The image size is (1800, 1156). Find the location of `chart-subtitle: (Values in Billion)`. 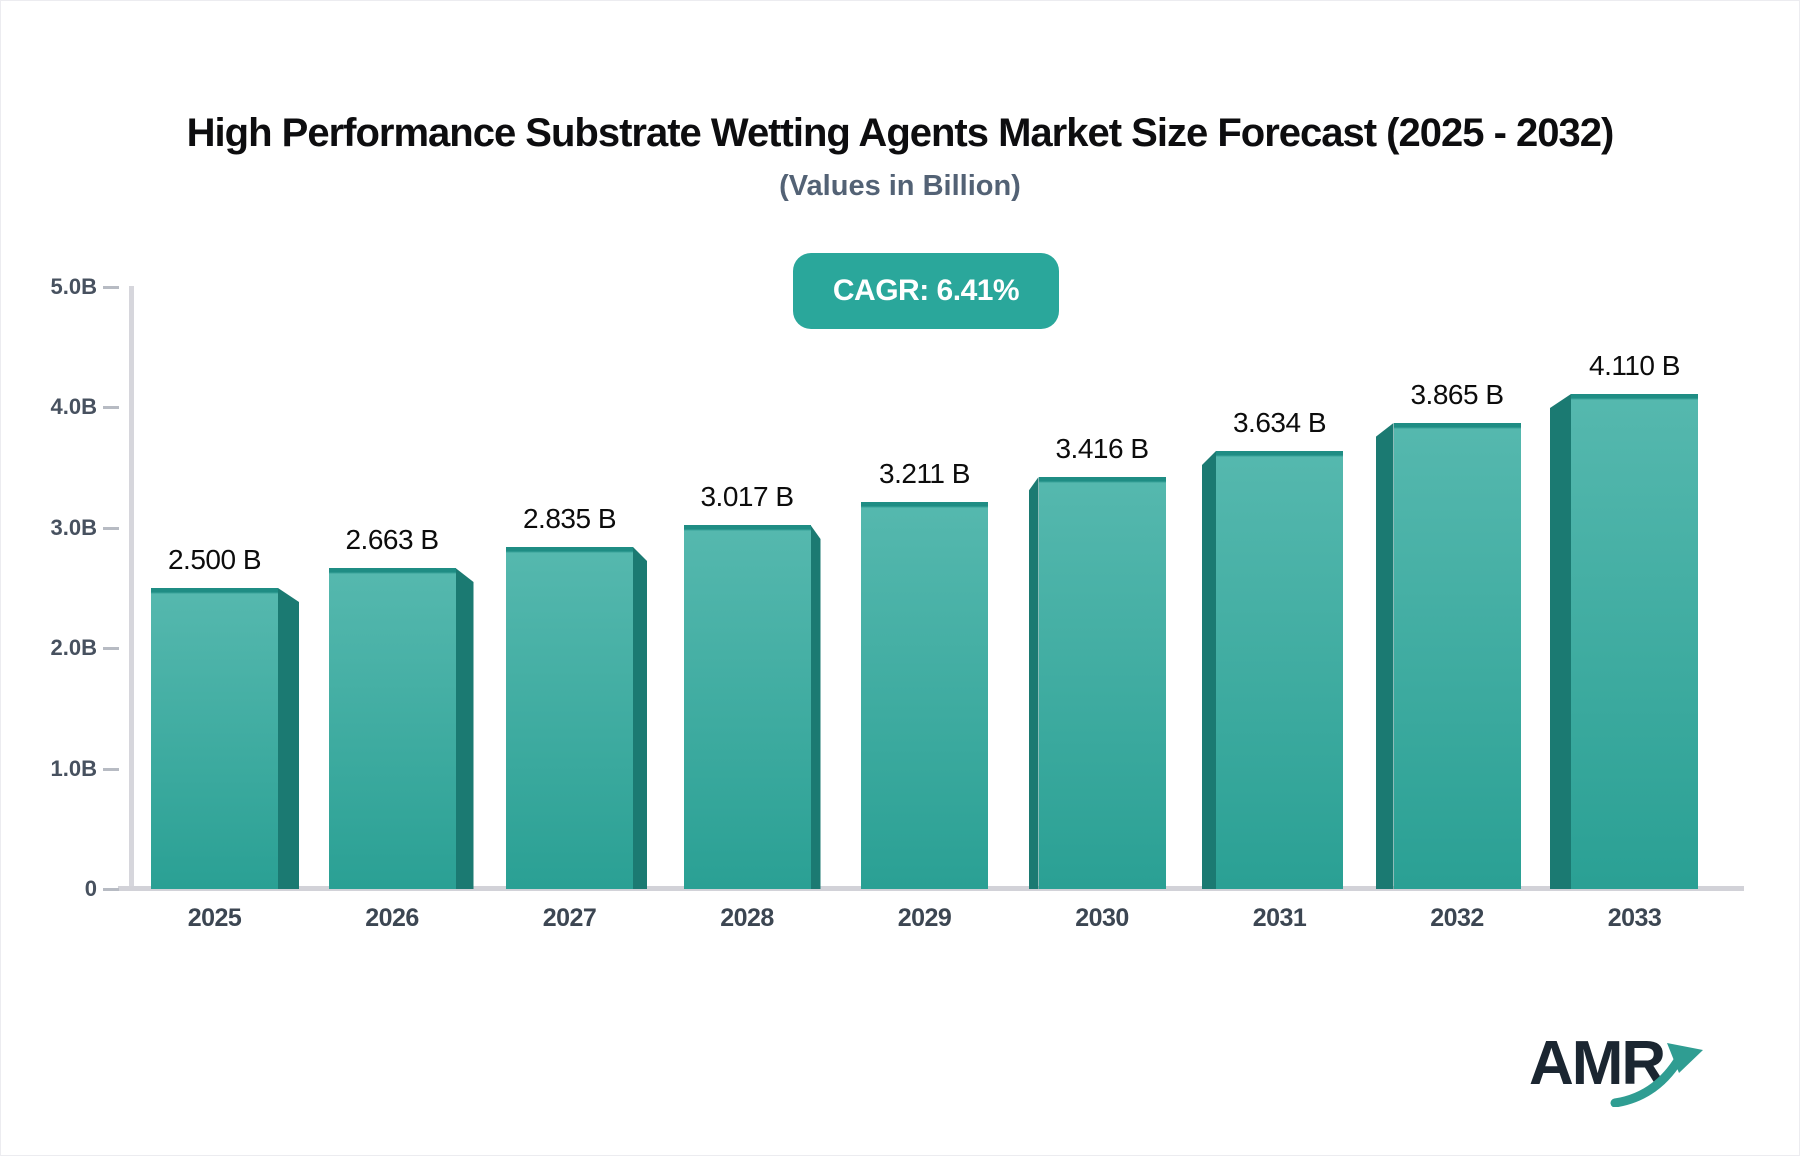

chart-subtitle: (Values in Billion) is located at coordinates (900, 186).